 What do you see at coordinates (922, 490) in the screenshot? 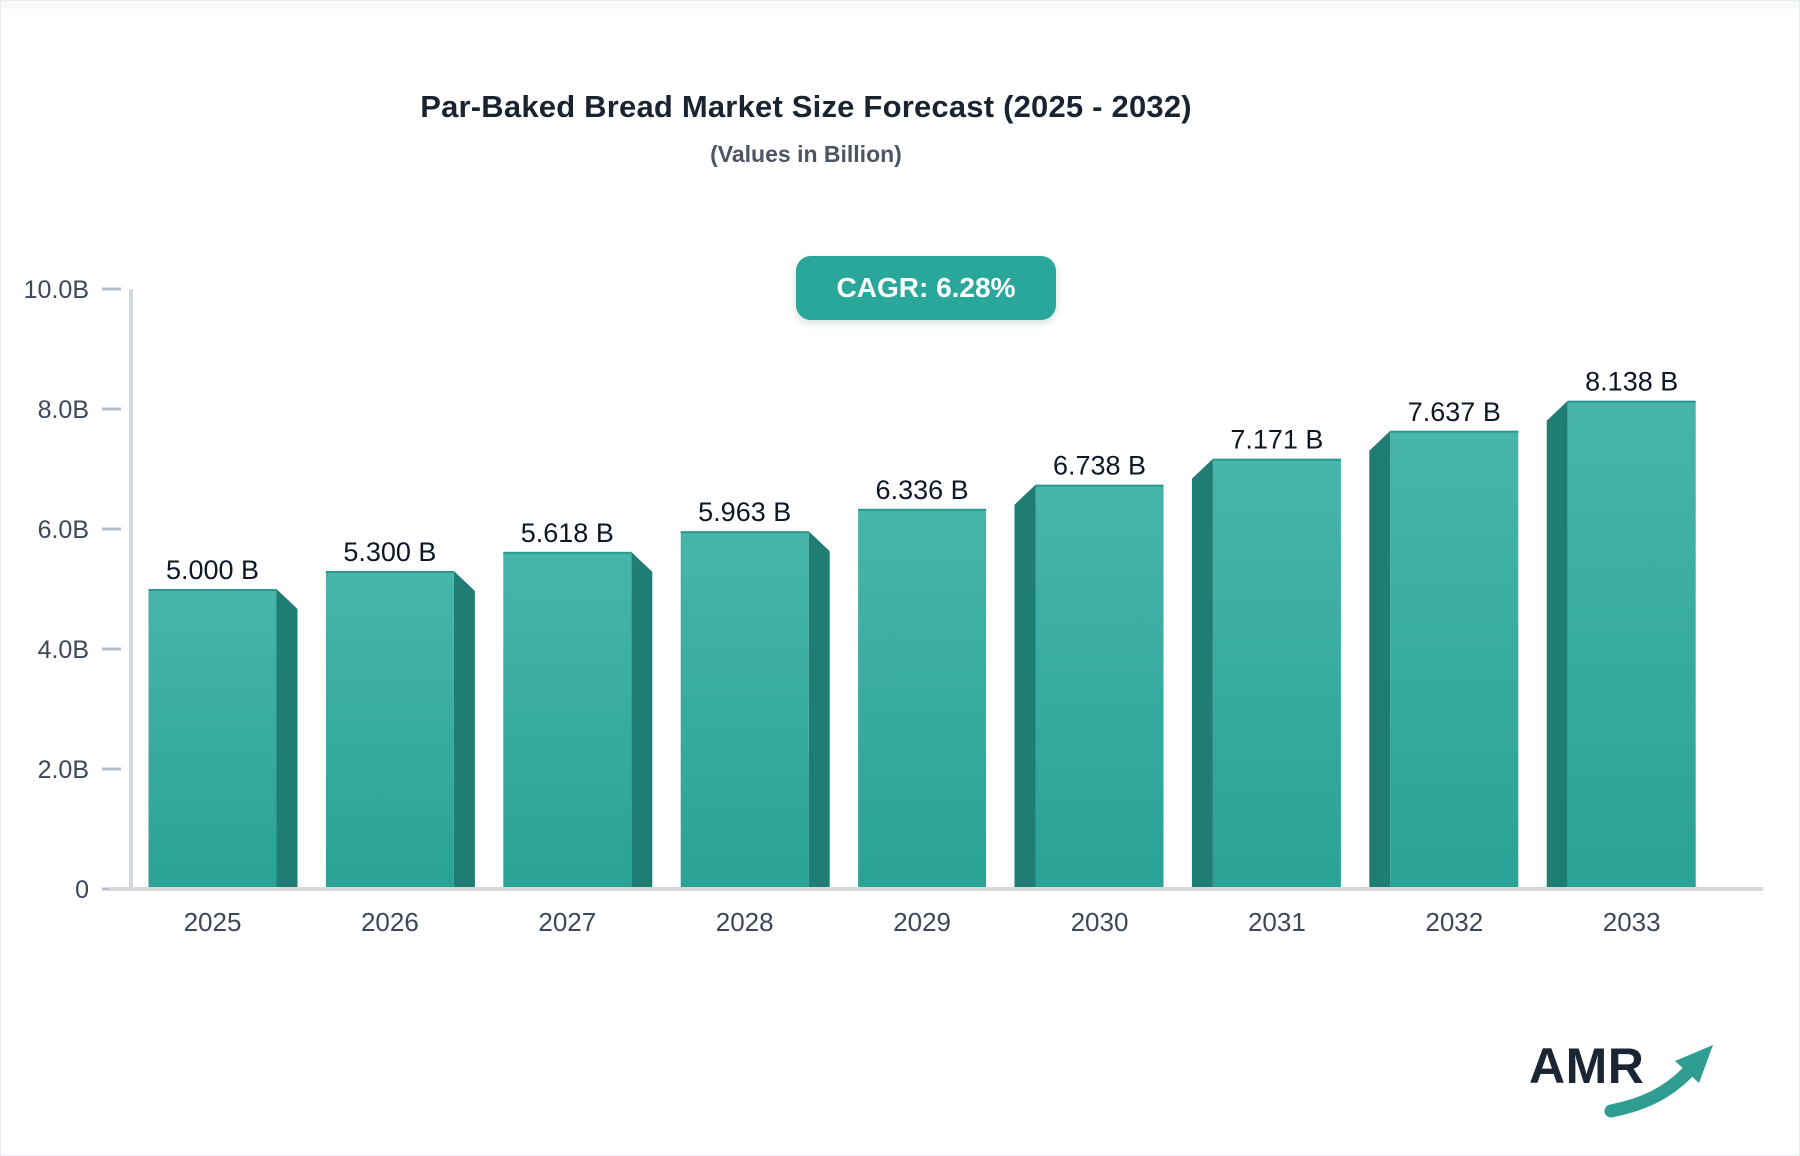
I see `bar-value-label: 6.336 B` at bounding box center [922, 490].